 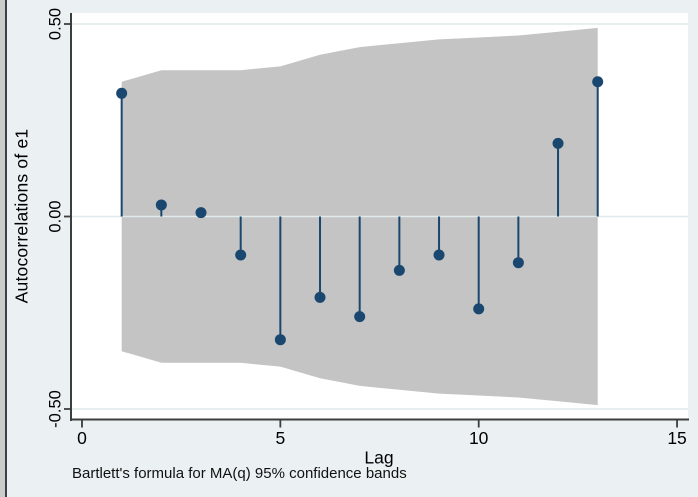 What do you see at coordinates (55, 409) in the screenshot?
I see `y-tick-label--0.50: -0.50` at bounding box center [55, 409].